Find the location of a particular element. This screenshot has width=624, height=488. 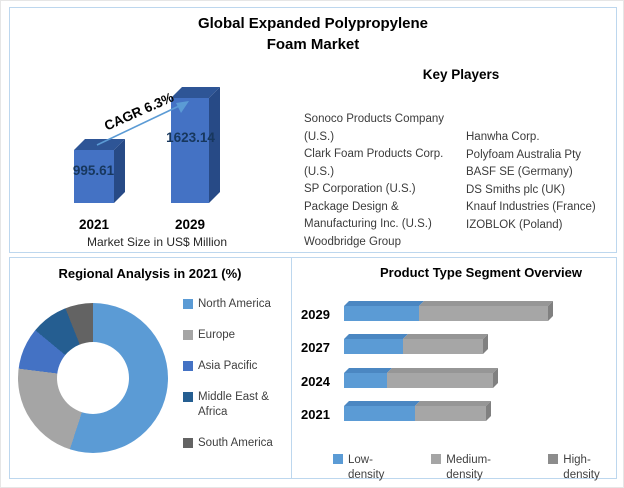

key-player-item: Sonoco Products Company (U.S.) is located at coordinates (374, 128).